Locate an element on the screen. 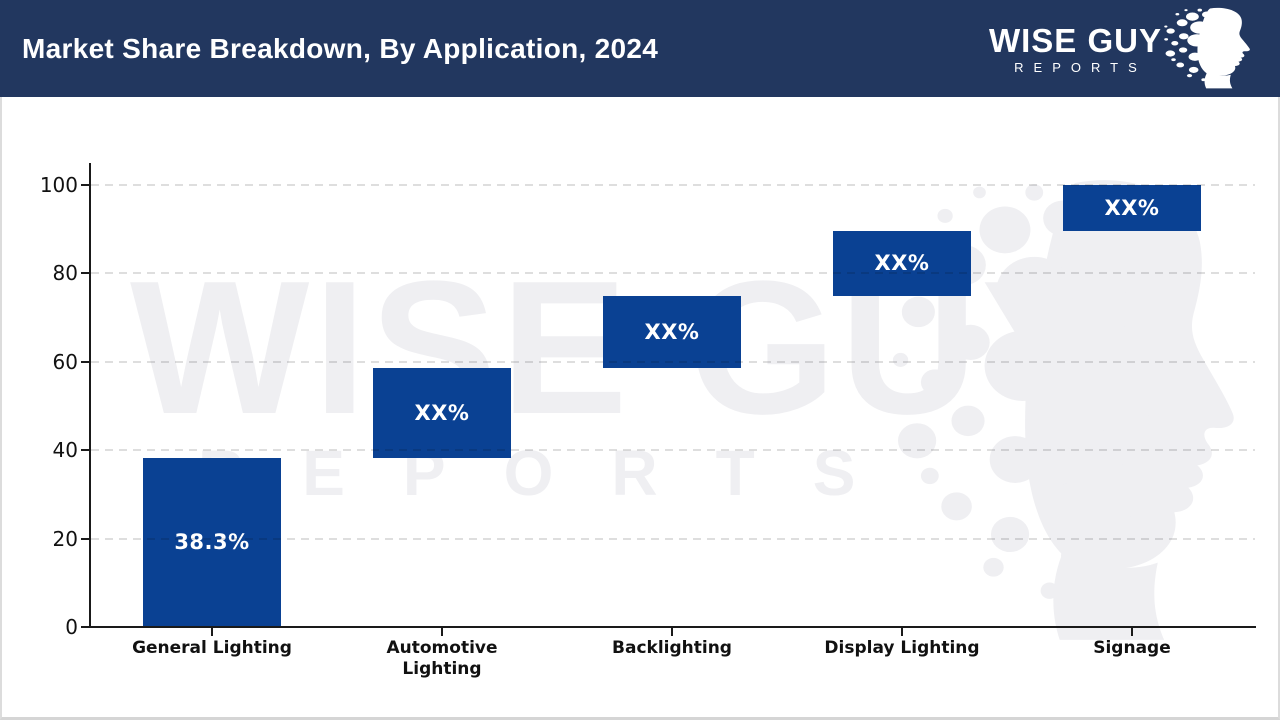 Image resolution: width=1280 pixels, height=720 pixels. y-tick-label: 0 is located at coordinates (71, 627).